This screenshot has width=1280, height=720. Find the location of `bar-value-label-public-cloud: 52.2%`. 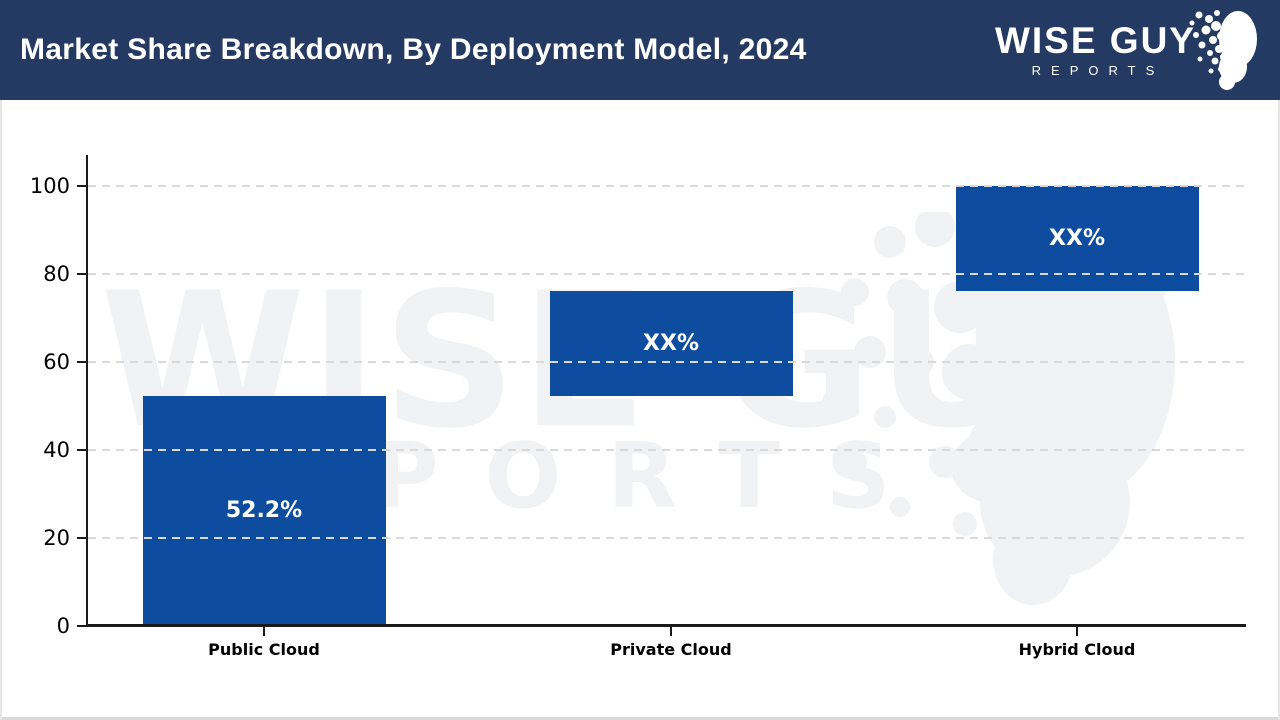

bar-value-label-public-cloud: 52.2% is located at coordinates (264, 511).